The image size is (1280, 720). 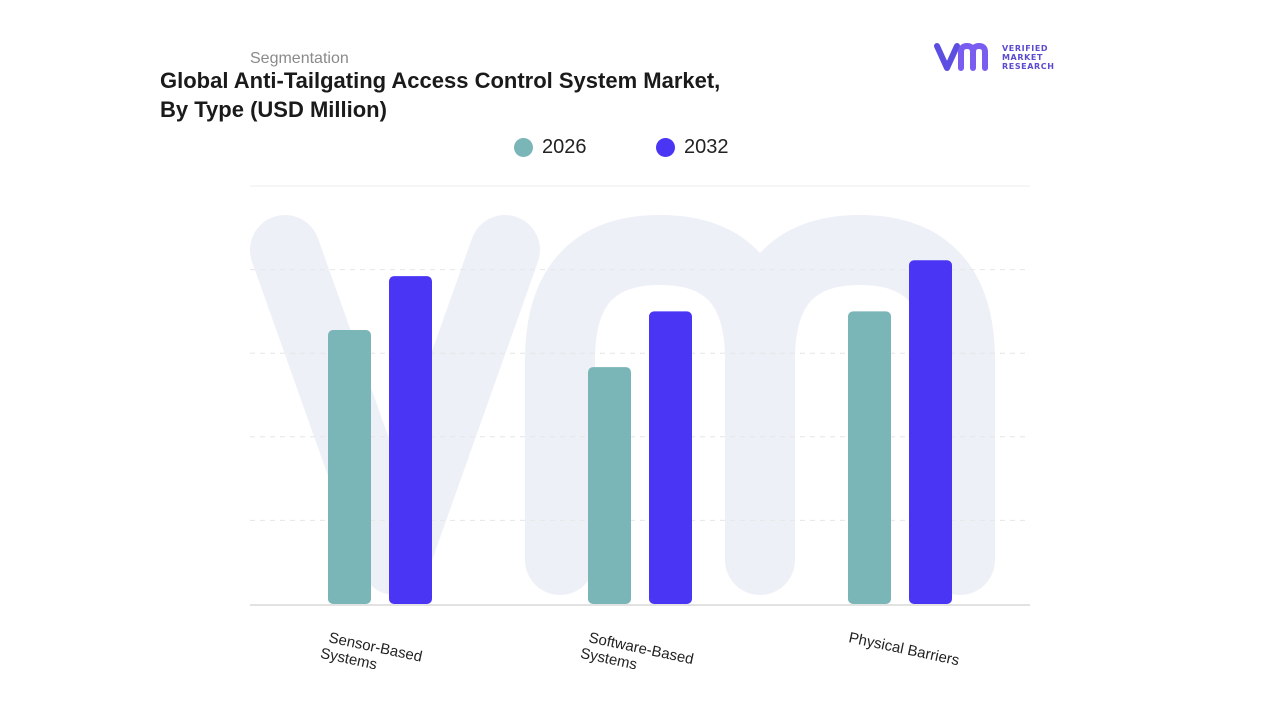 I want to click on x-tick-label-2: Software-BasedSystems, so click(x=637, y=656).